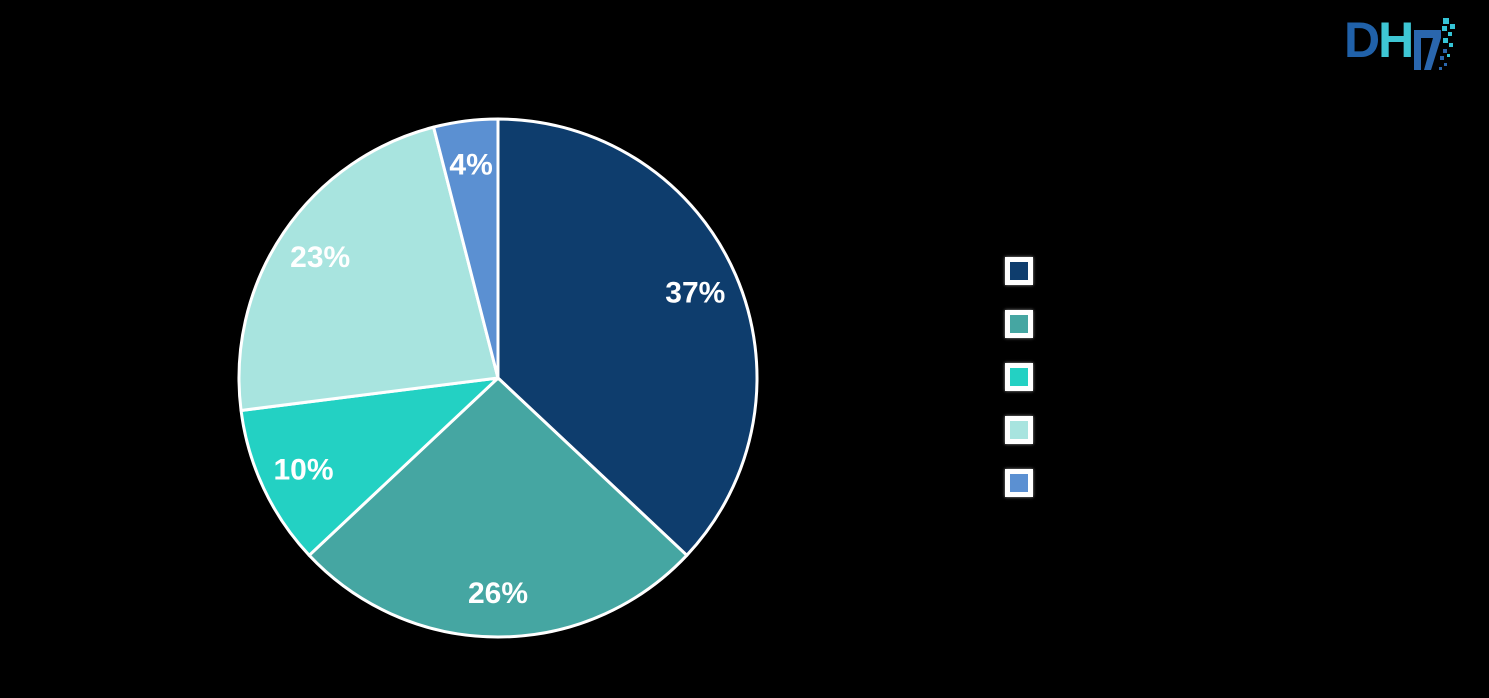  What do you see at coordinates (470, 165) in the screenshot?
I see `pie-slice-label: 4%` at bounding box center [470, 165].